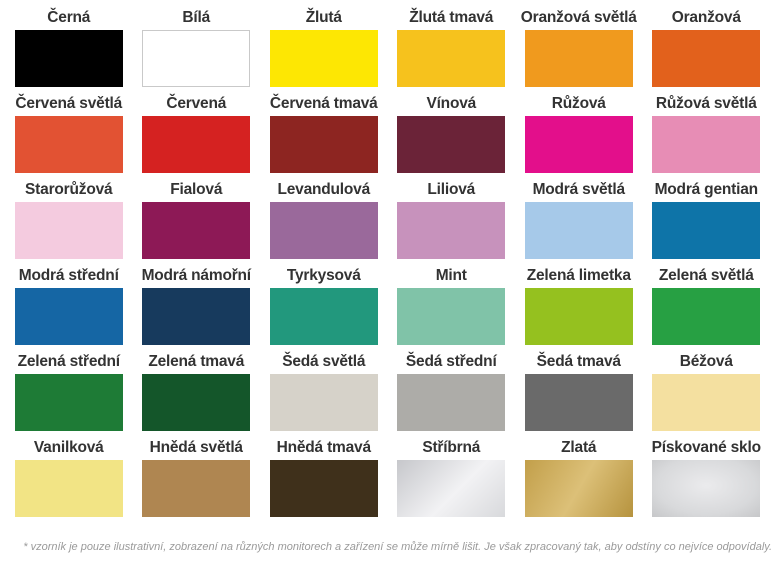 This screenshot has height=564, width=775. I want to click on swatch-cell: Zlatá, so click(579, 477).